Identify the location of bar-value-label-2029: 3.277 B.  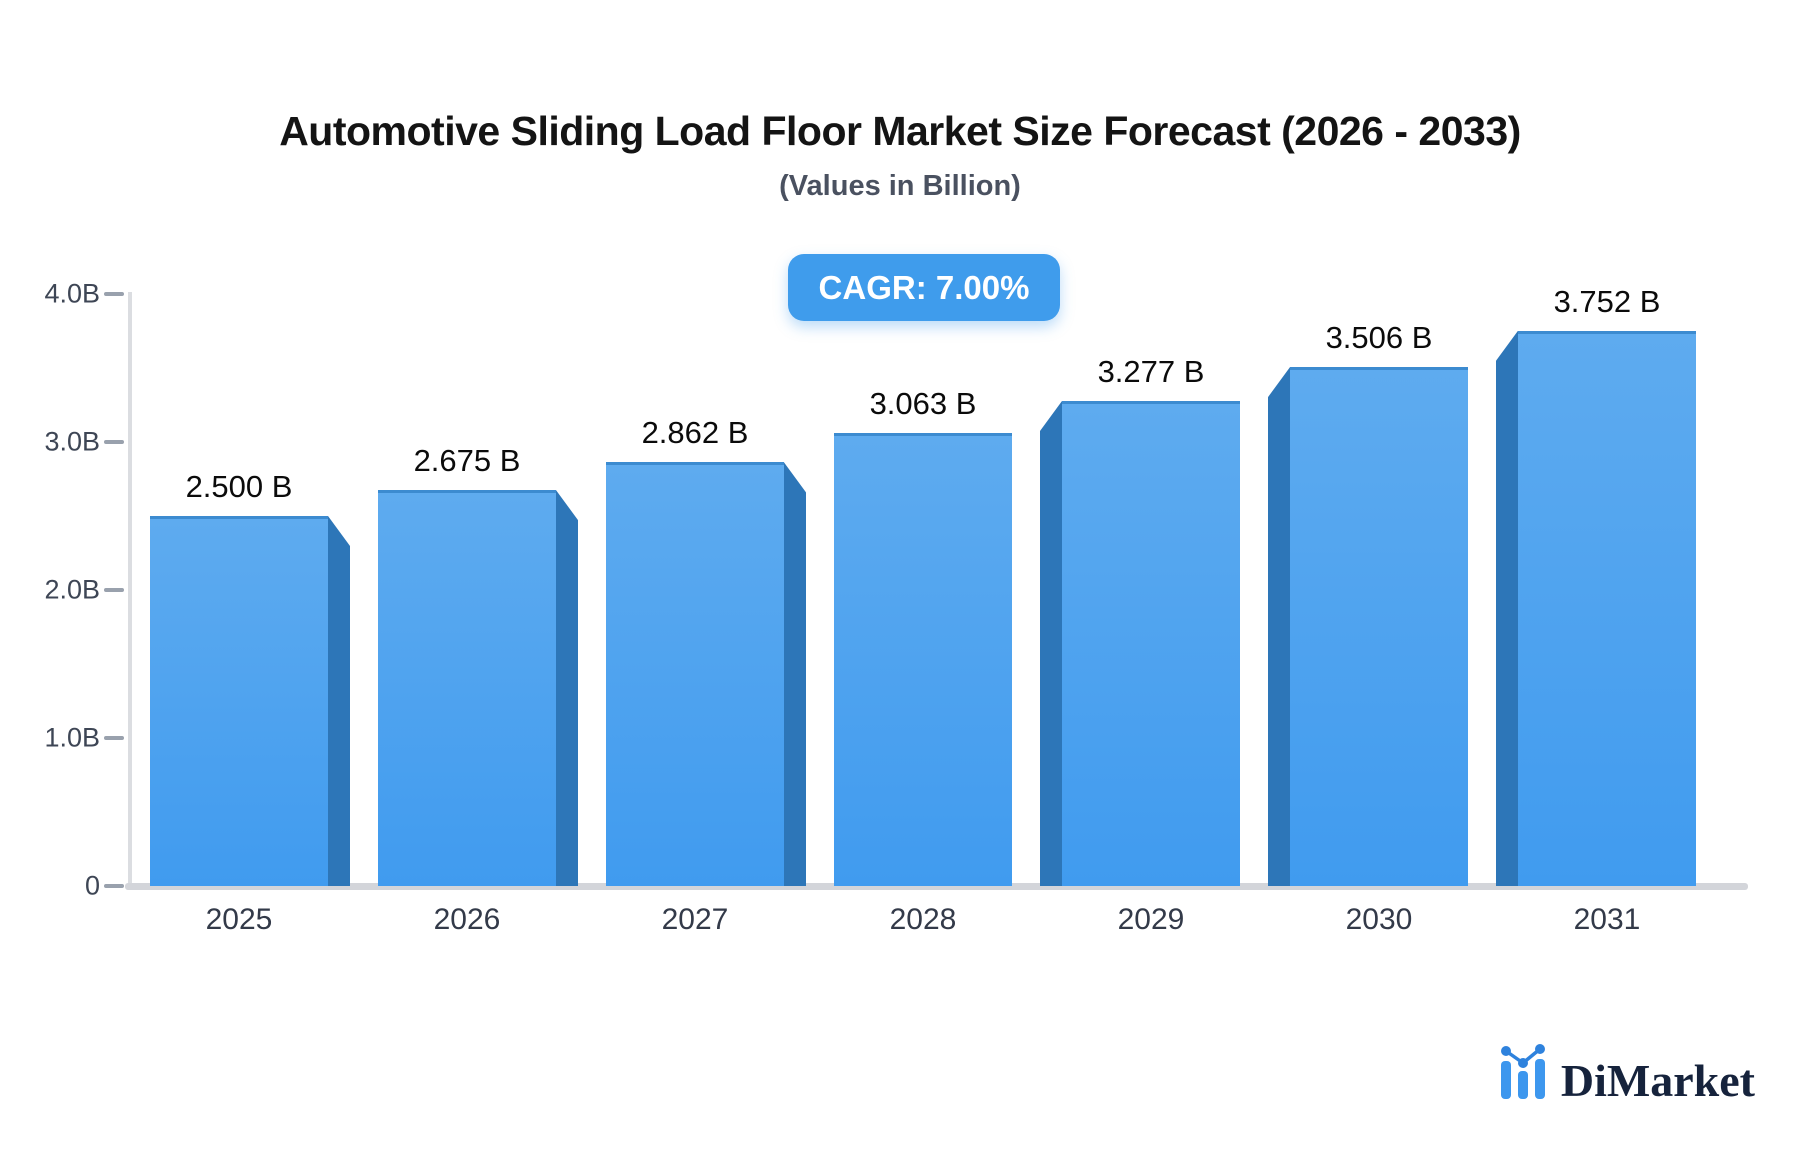
(1151, 371).